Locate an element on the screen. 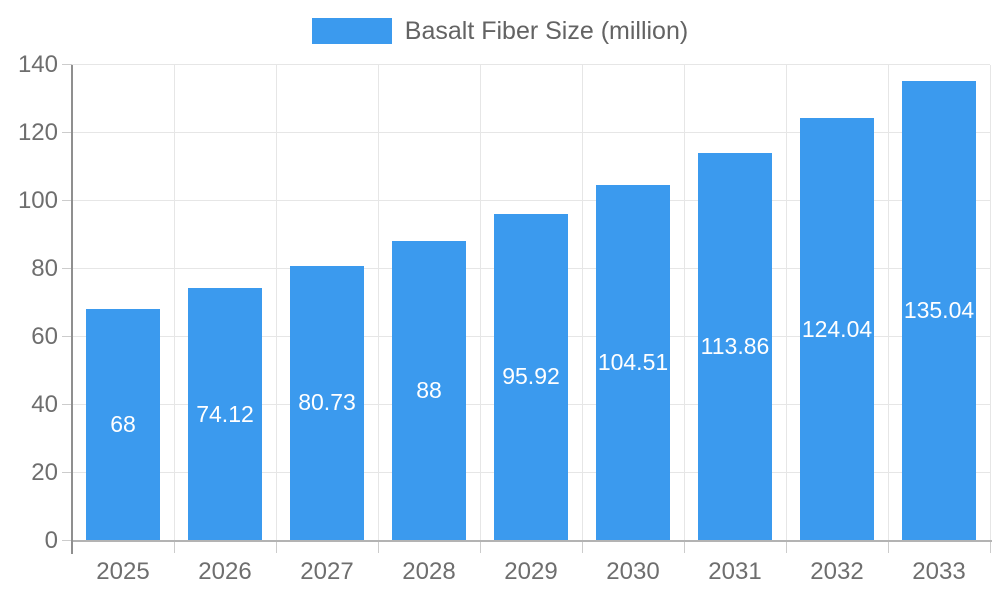 This screenshot has width=1000, height=600. bar-2031: 113.86 is located at coordinates (735, 346).